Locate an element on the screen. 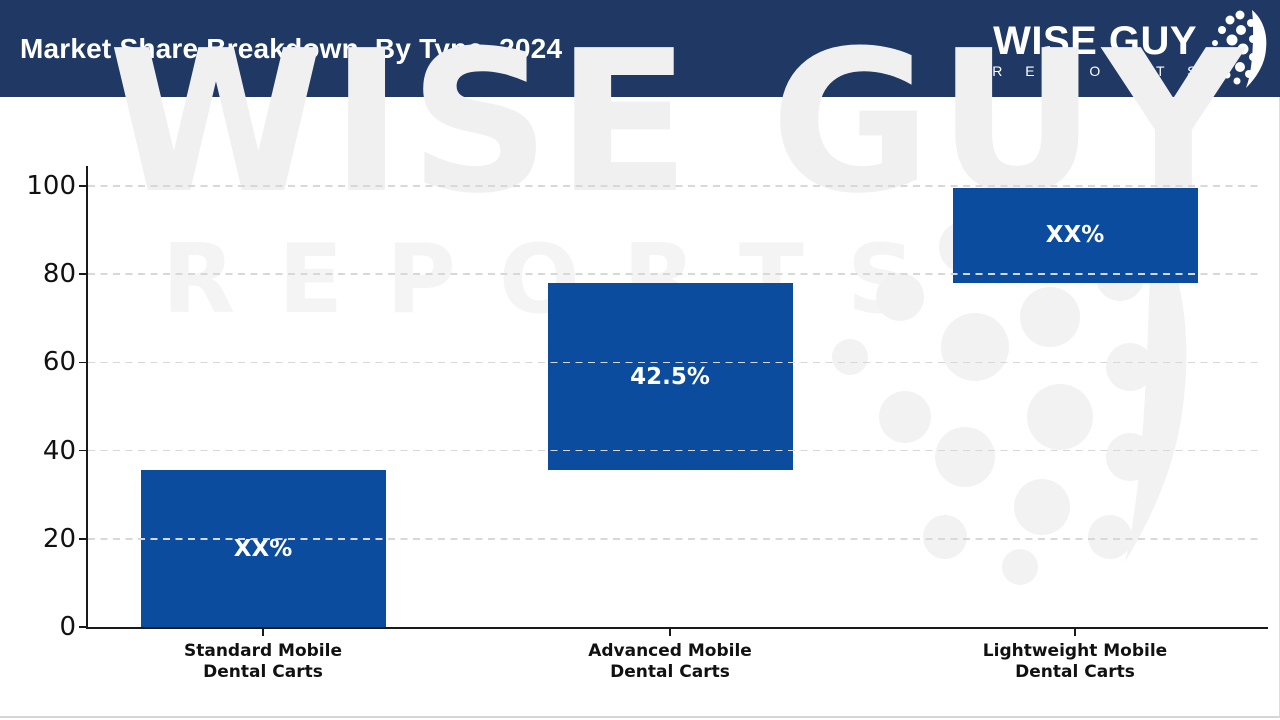 The image size is (1280, 720). x-category-label-2-line-1: Dental Carts is located at coordinates (1075, 672).